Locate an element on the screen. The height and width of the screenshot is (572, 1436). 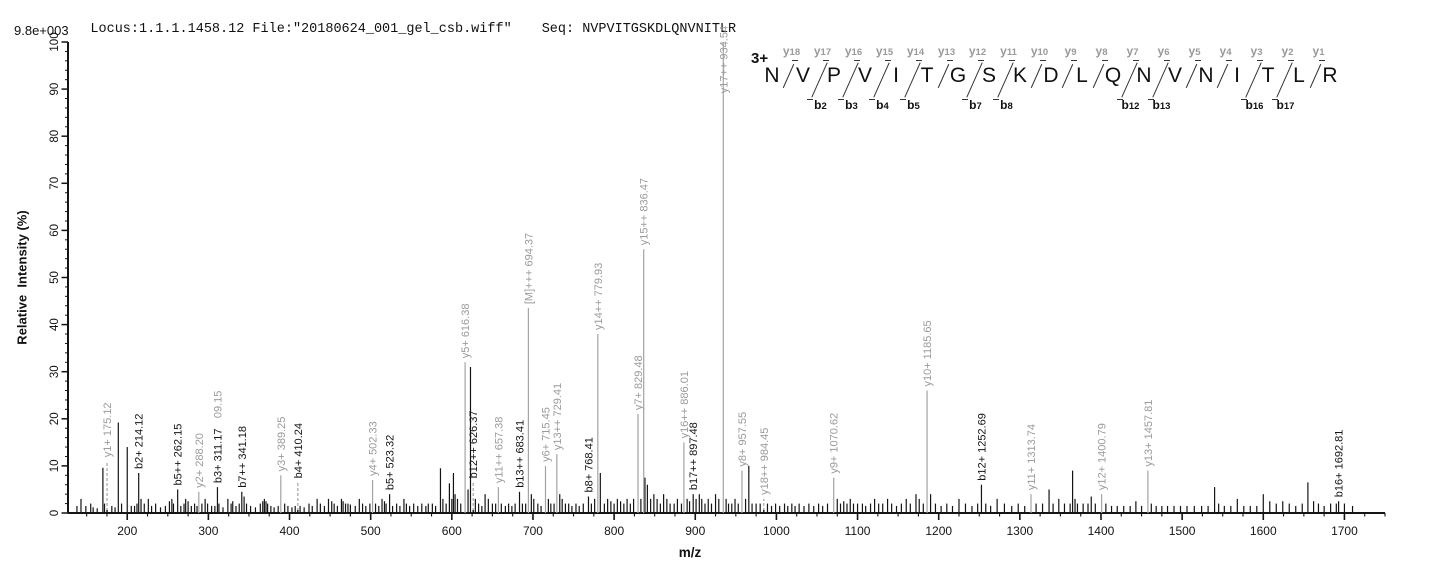
peak-label: b12++ 626.37 is located at coordinates (474, 444).